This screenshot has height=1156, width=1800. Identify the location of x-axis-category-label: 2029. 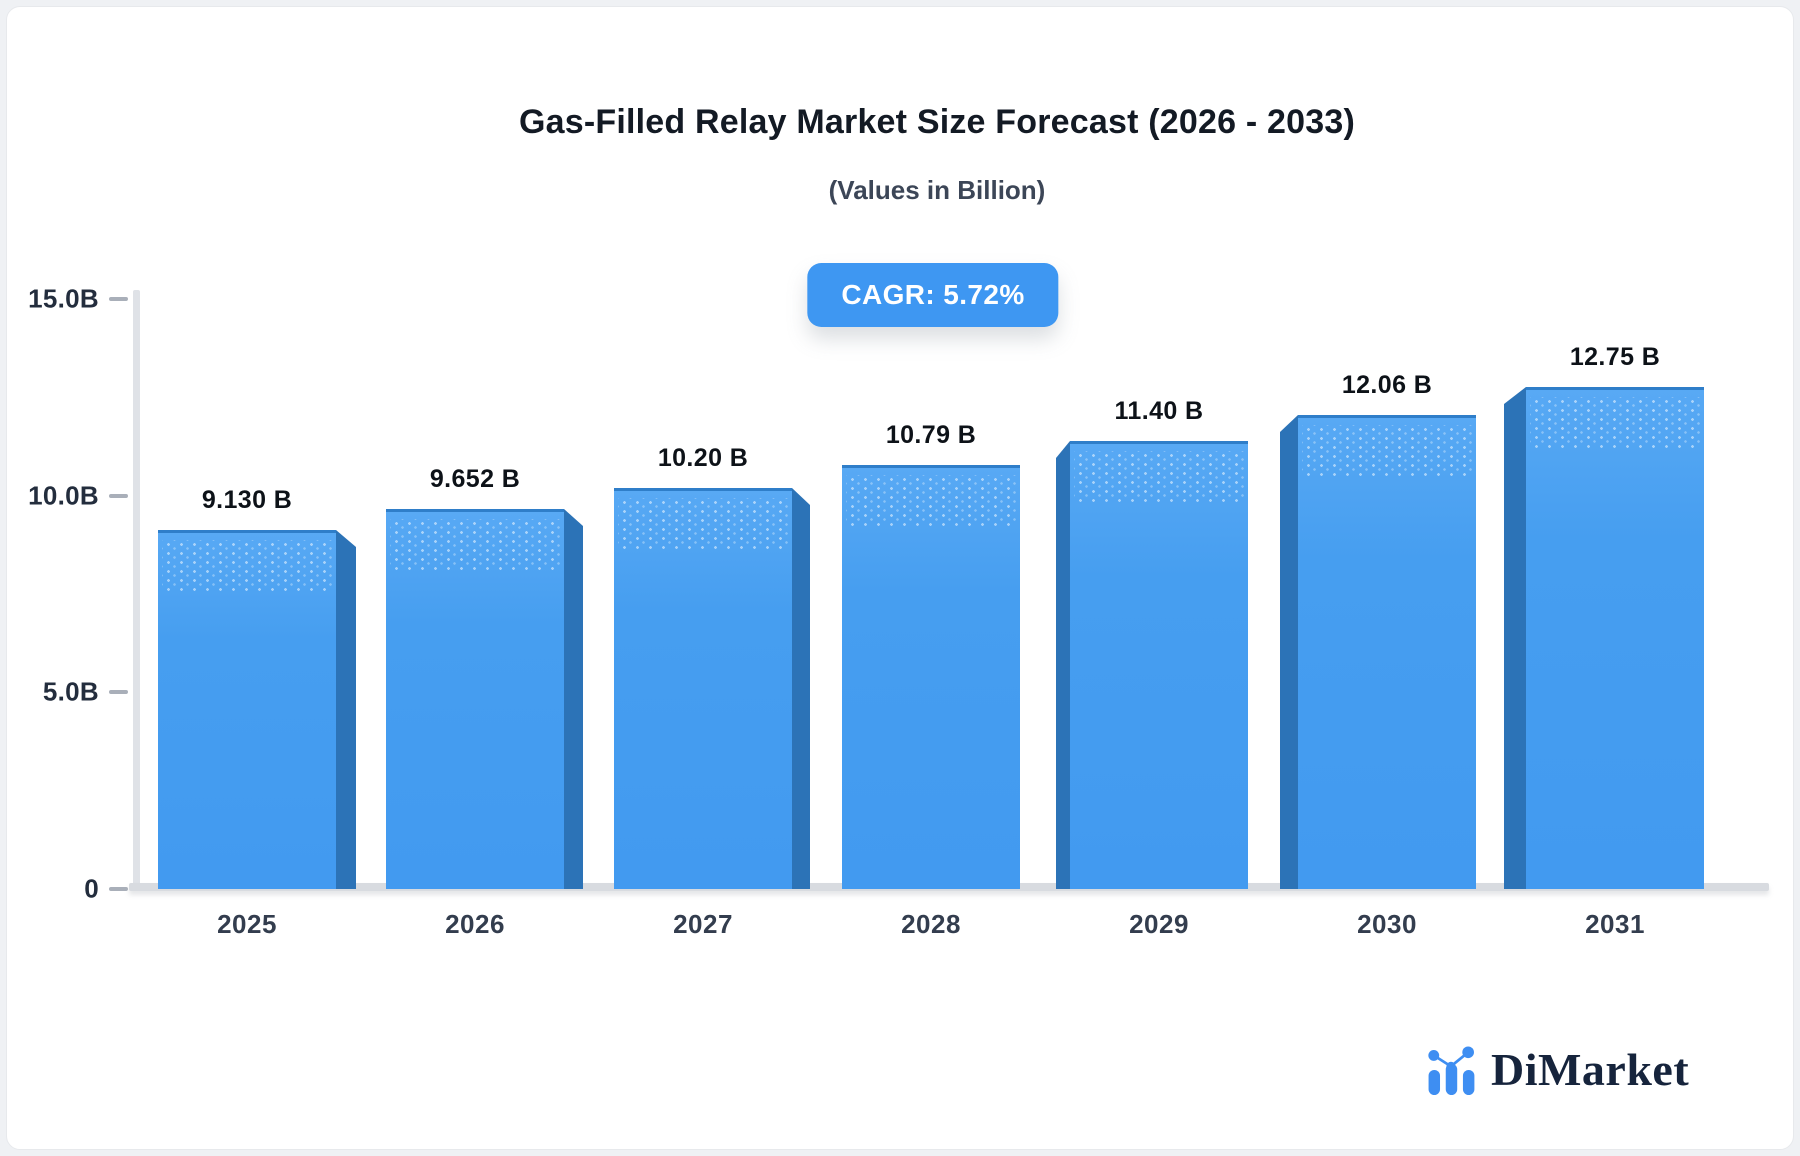
(1159, 924).